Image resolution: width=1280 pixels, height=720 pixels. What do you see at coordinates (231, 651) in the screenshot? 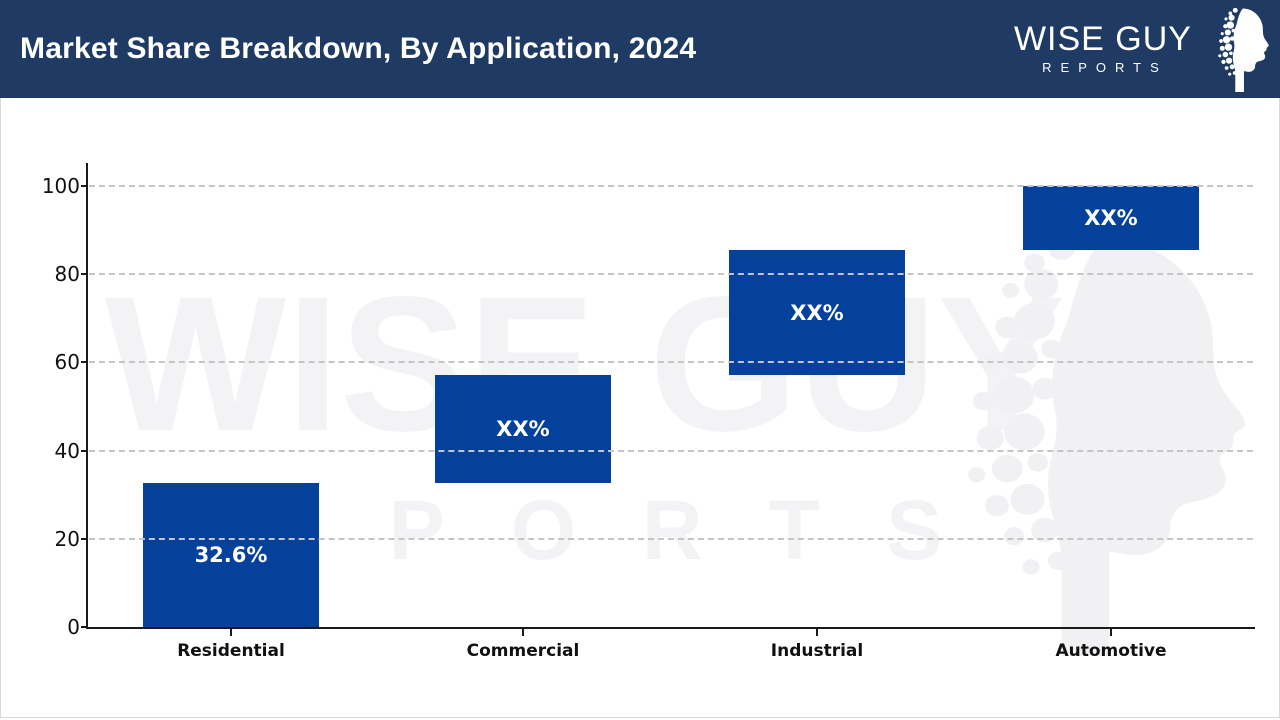
I see `x-category-label: Residential` at bounding box center [231, 651].